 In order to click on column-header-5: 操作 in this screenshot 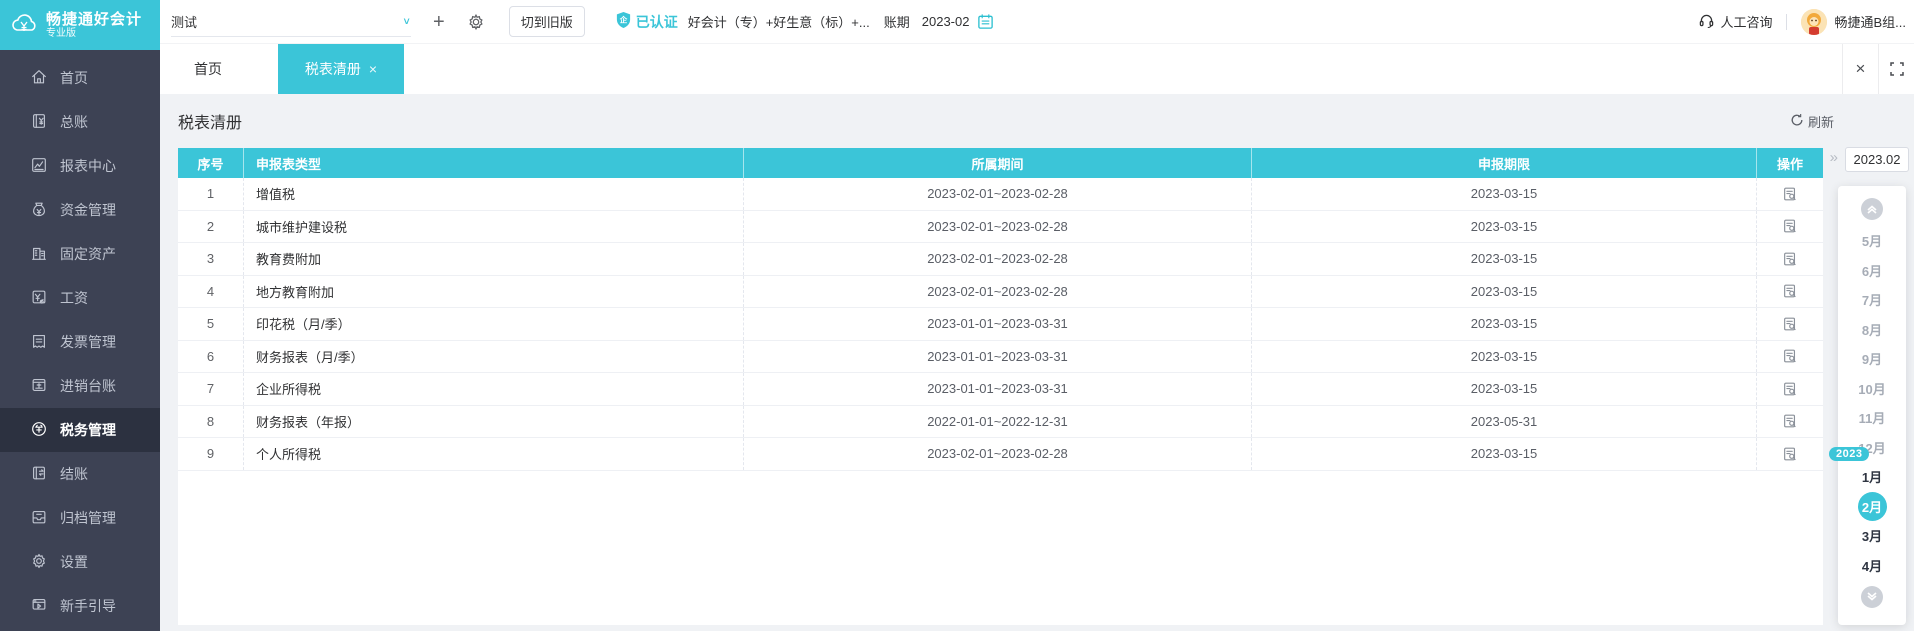, I will do `click(1789, 164)`.